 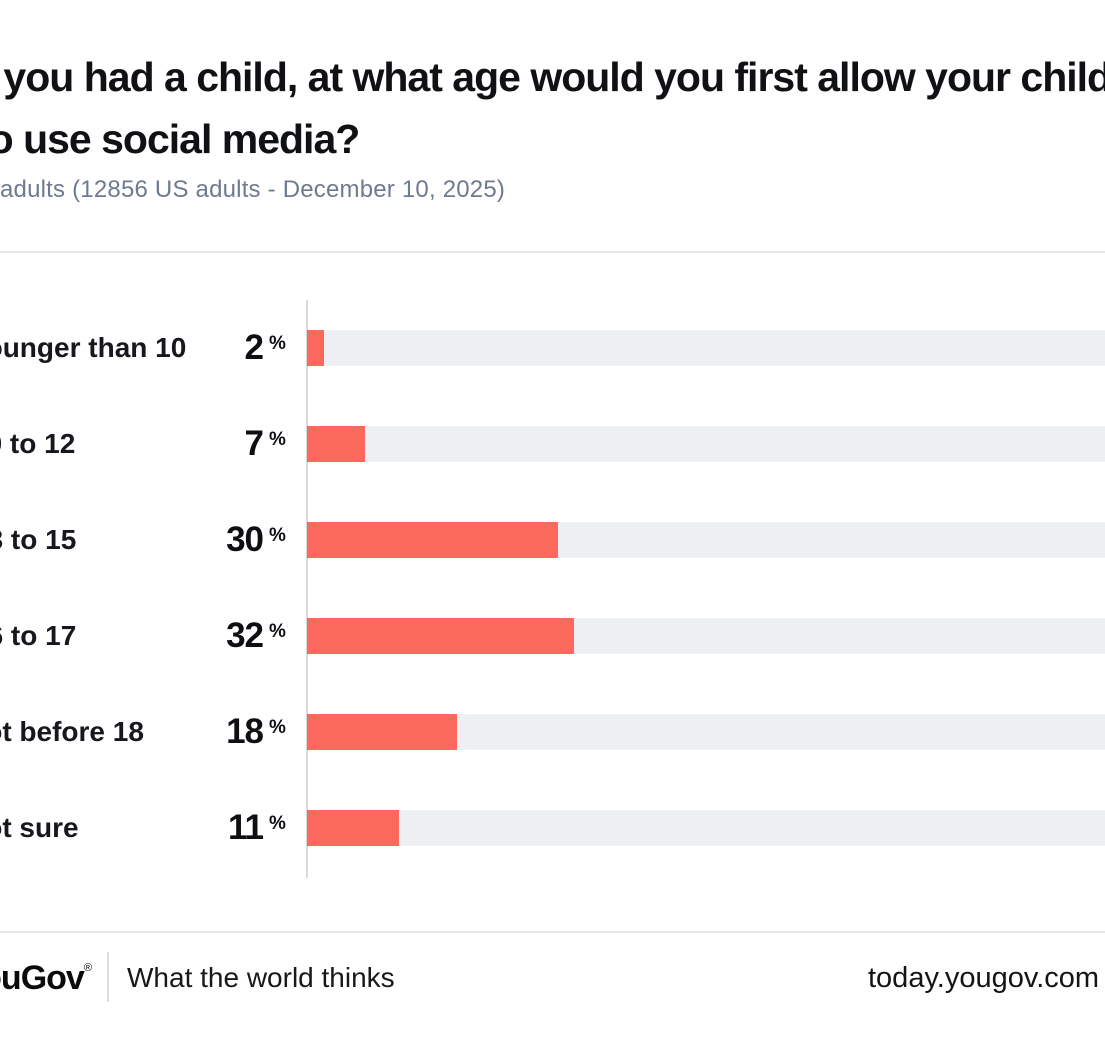 What do you see at coordinates (180, 139) in the screenshot?
I see `chart-title-line2: to use social media?` at bounding box center [180, 139].